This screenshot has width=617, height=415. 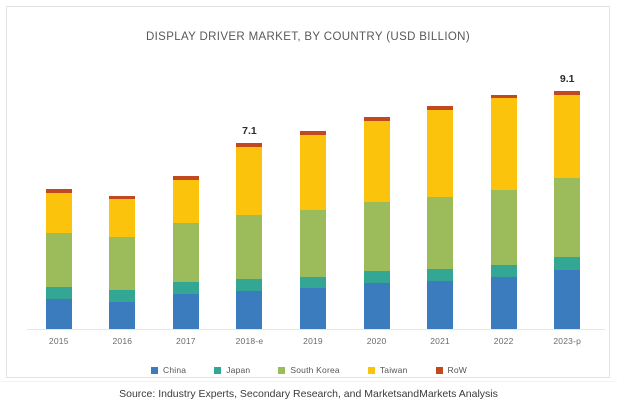 I want to click on legend-label: Taiwan, so click(x=393, y=370).